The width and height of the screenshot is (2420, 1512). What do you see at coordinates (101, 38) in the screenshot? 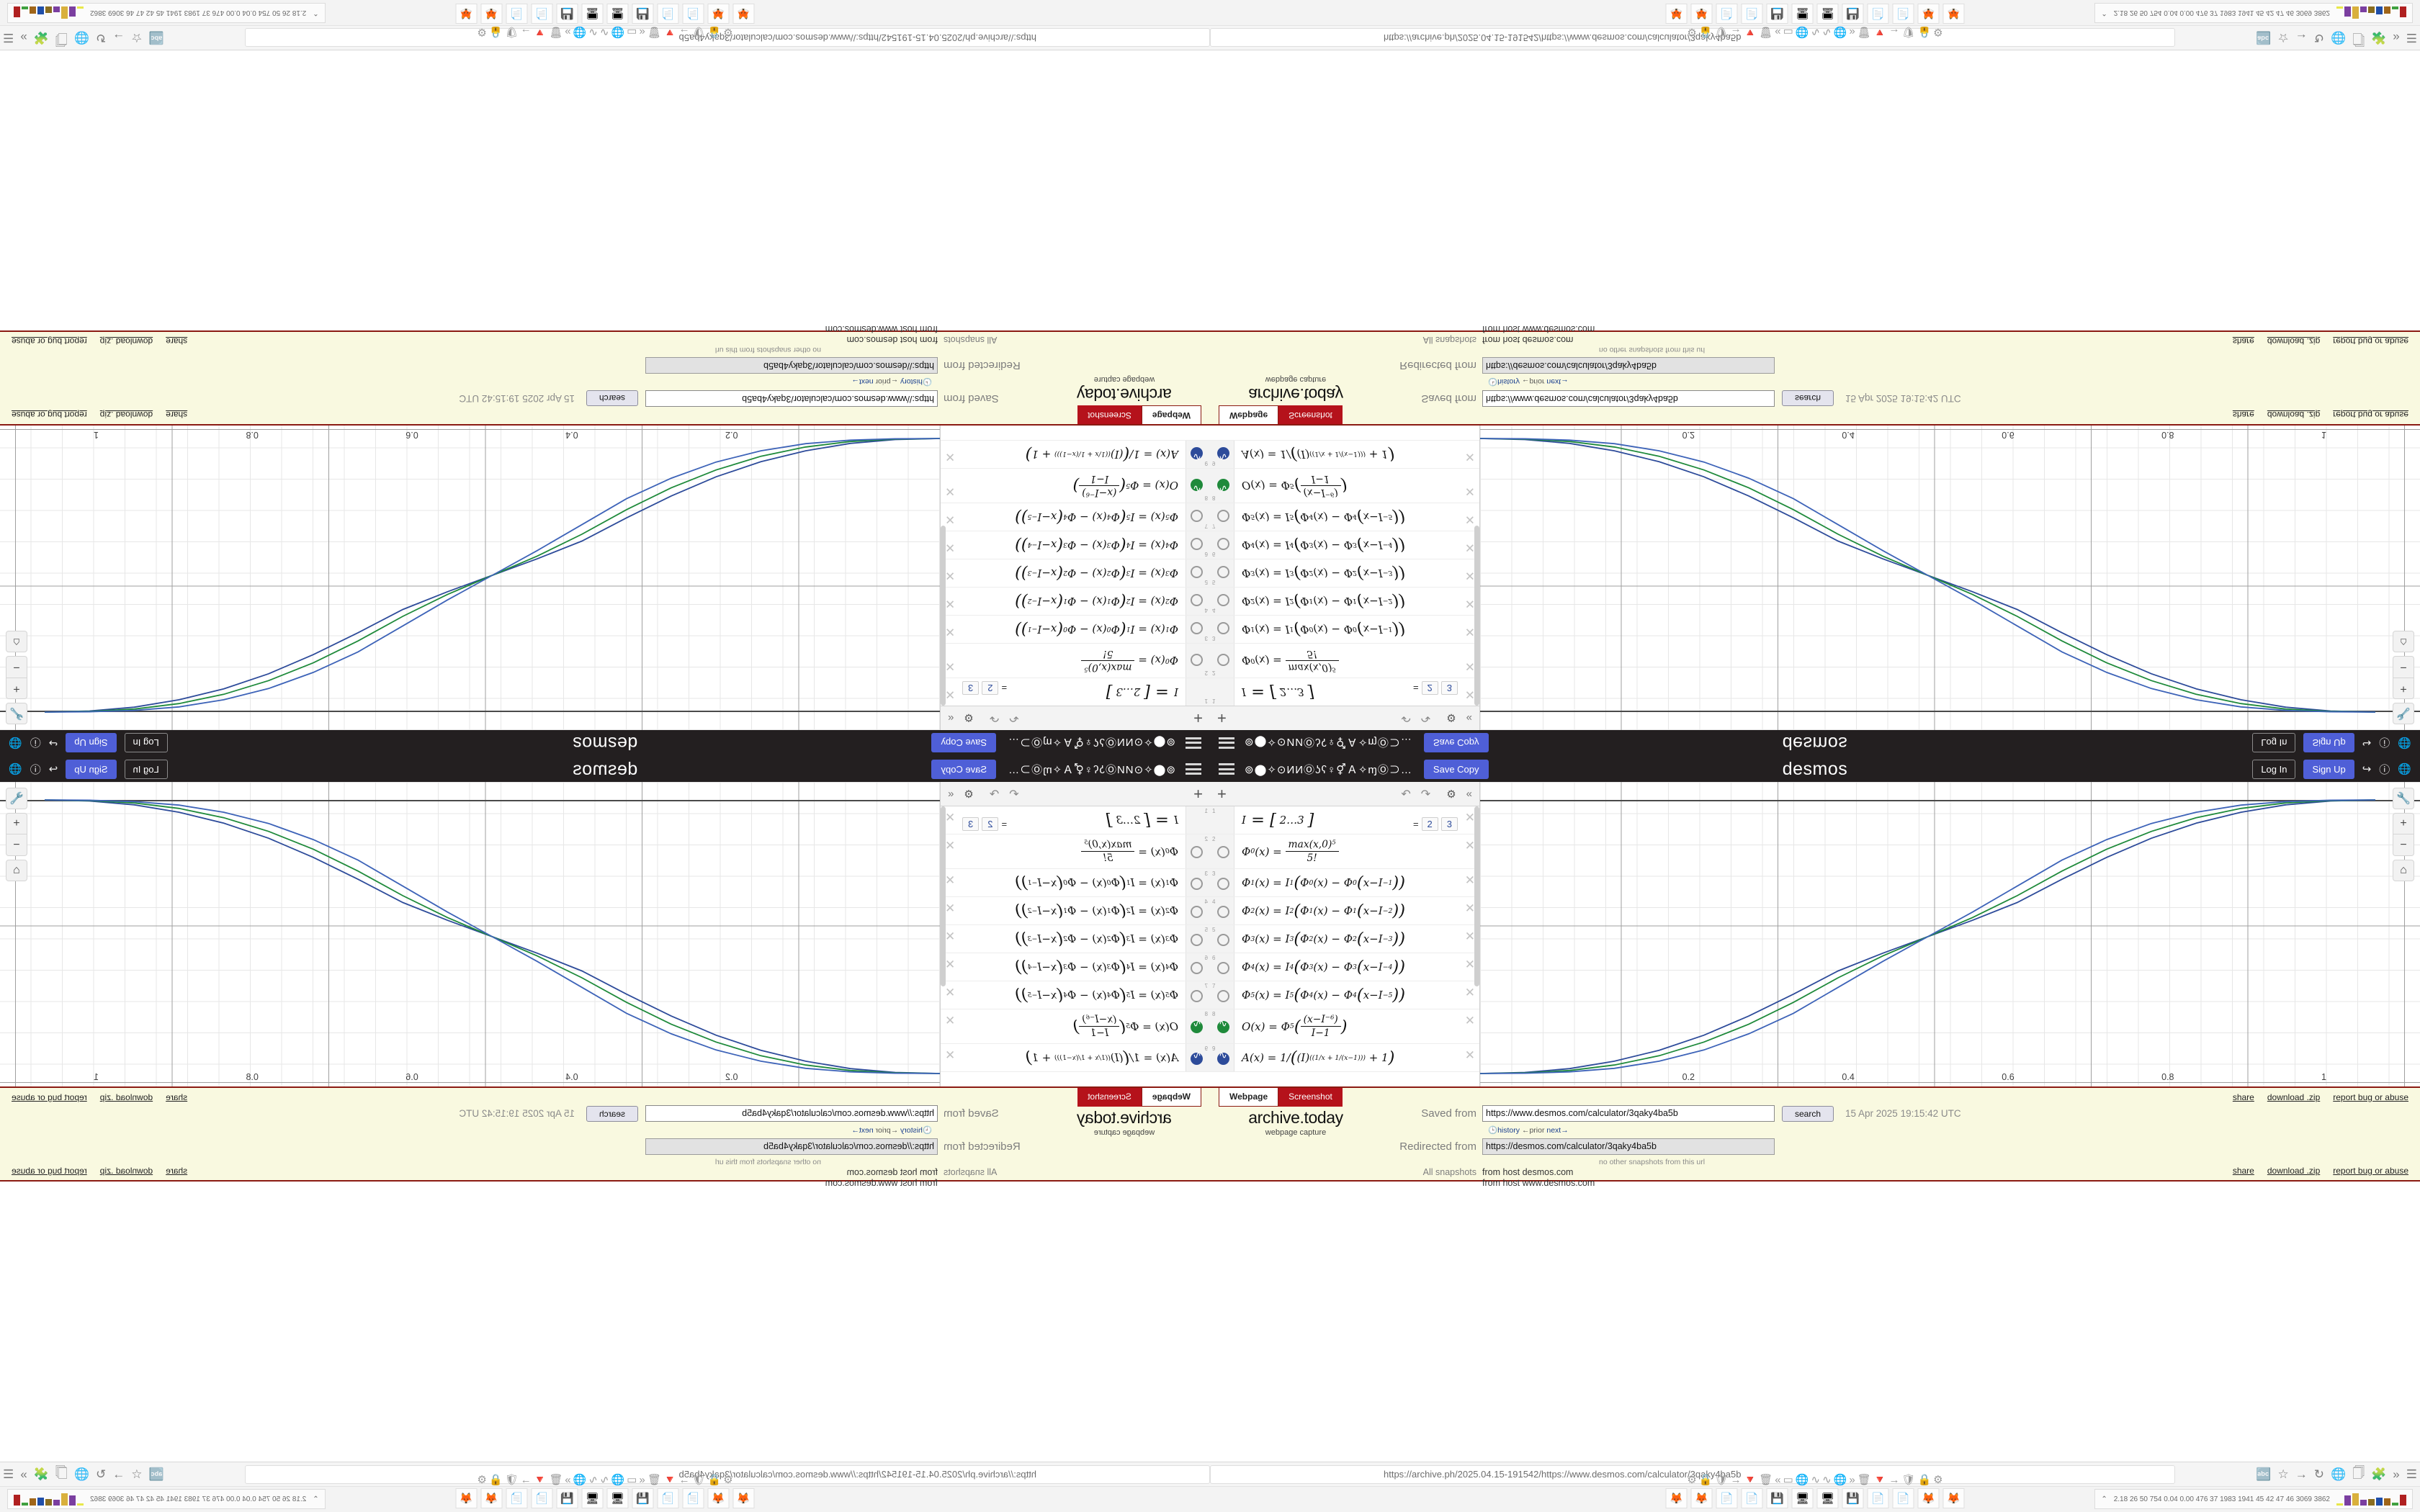
I see `reload-icon: ↻` at bounding box center [101, 38].